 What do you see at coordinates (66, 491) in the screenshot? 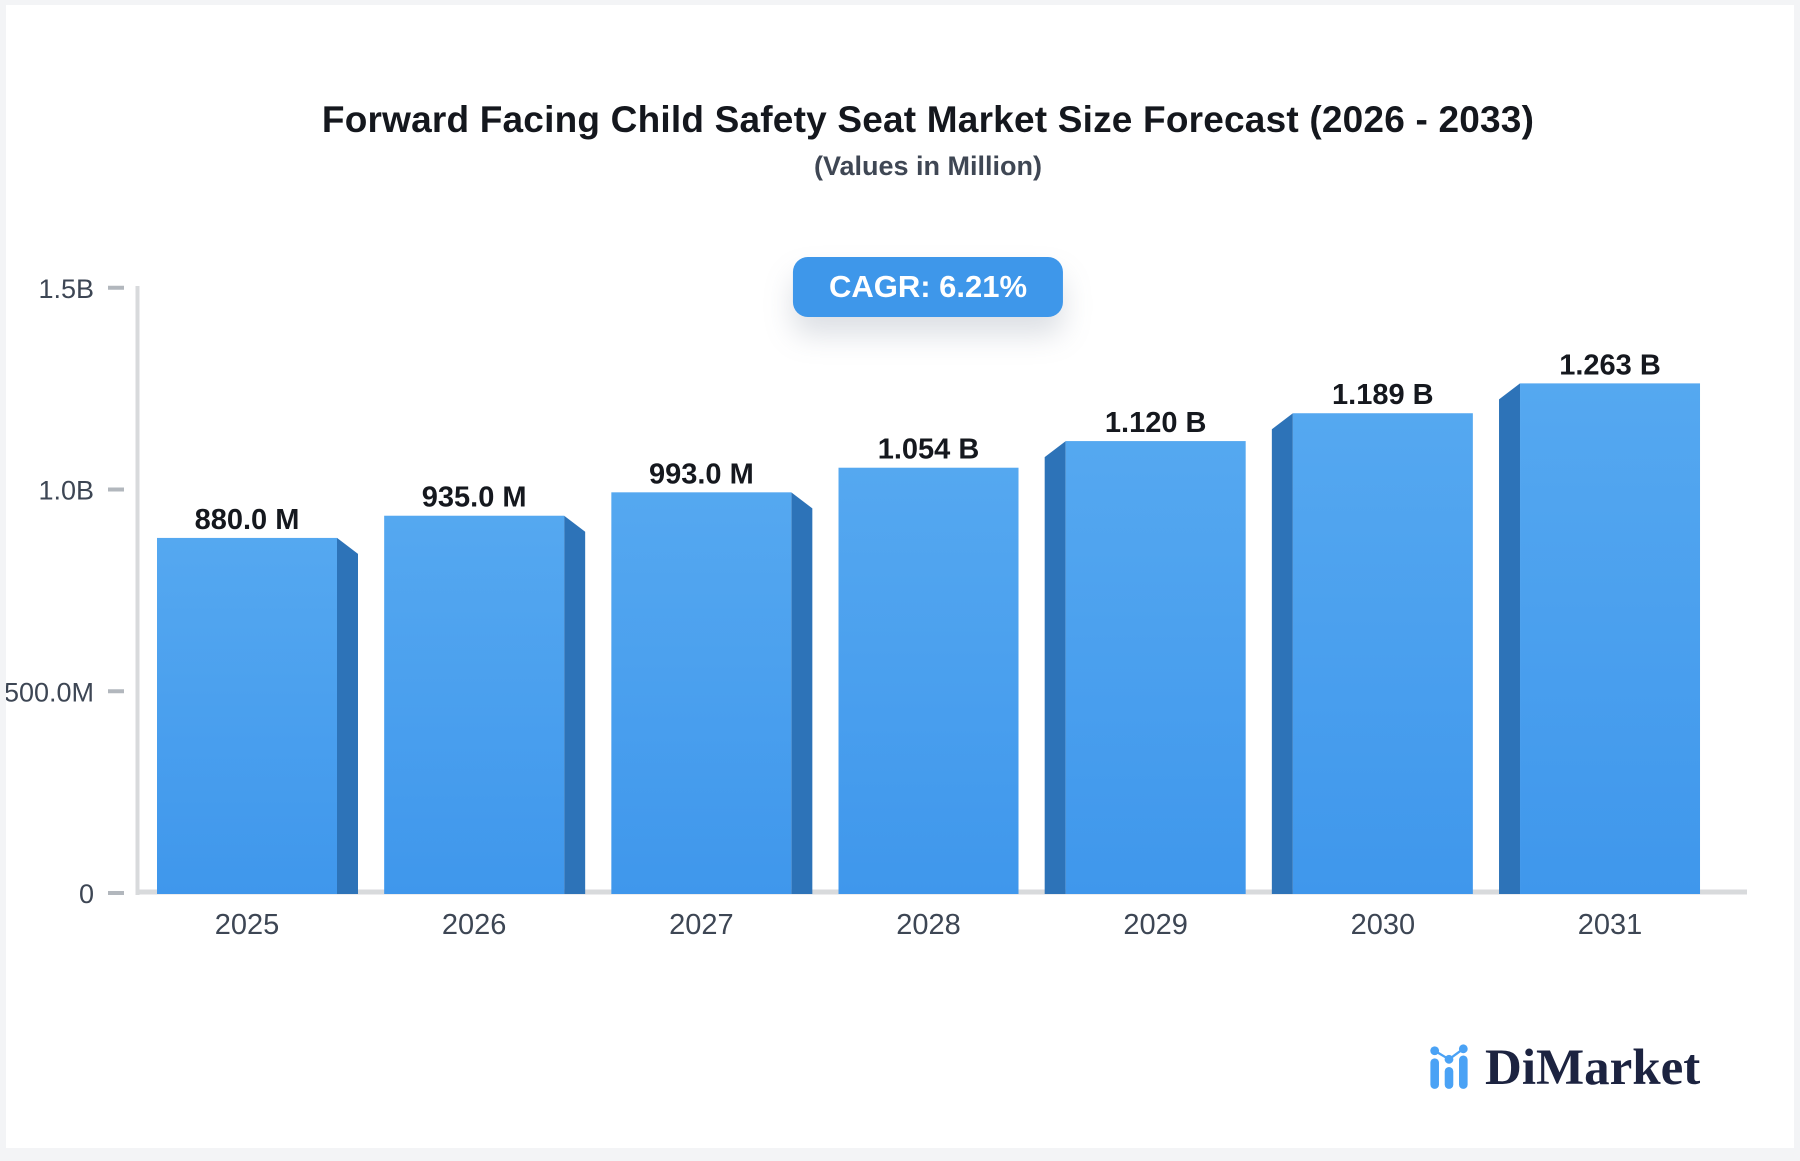
I see `y-axis-tick-label: 1.0B` at bounding box center [66, 491].